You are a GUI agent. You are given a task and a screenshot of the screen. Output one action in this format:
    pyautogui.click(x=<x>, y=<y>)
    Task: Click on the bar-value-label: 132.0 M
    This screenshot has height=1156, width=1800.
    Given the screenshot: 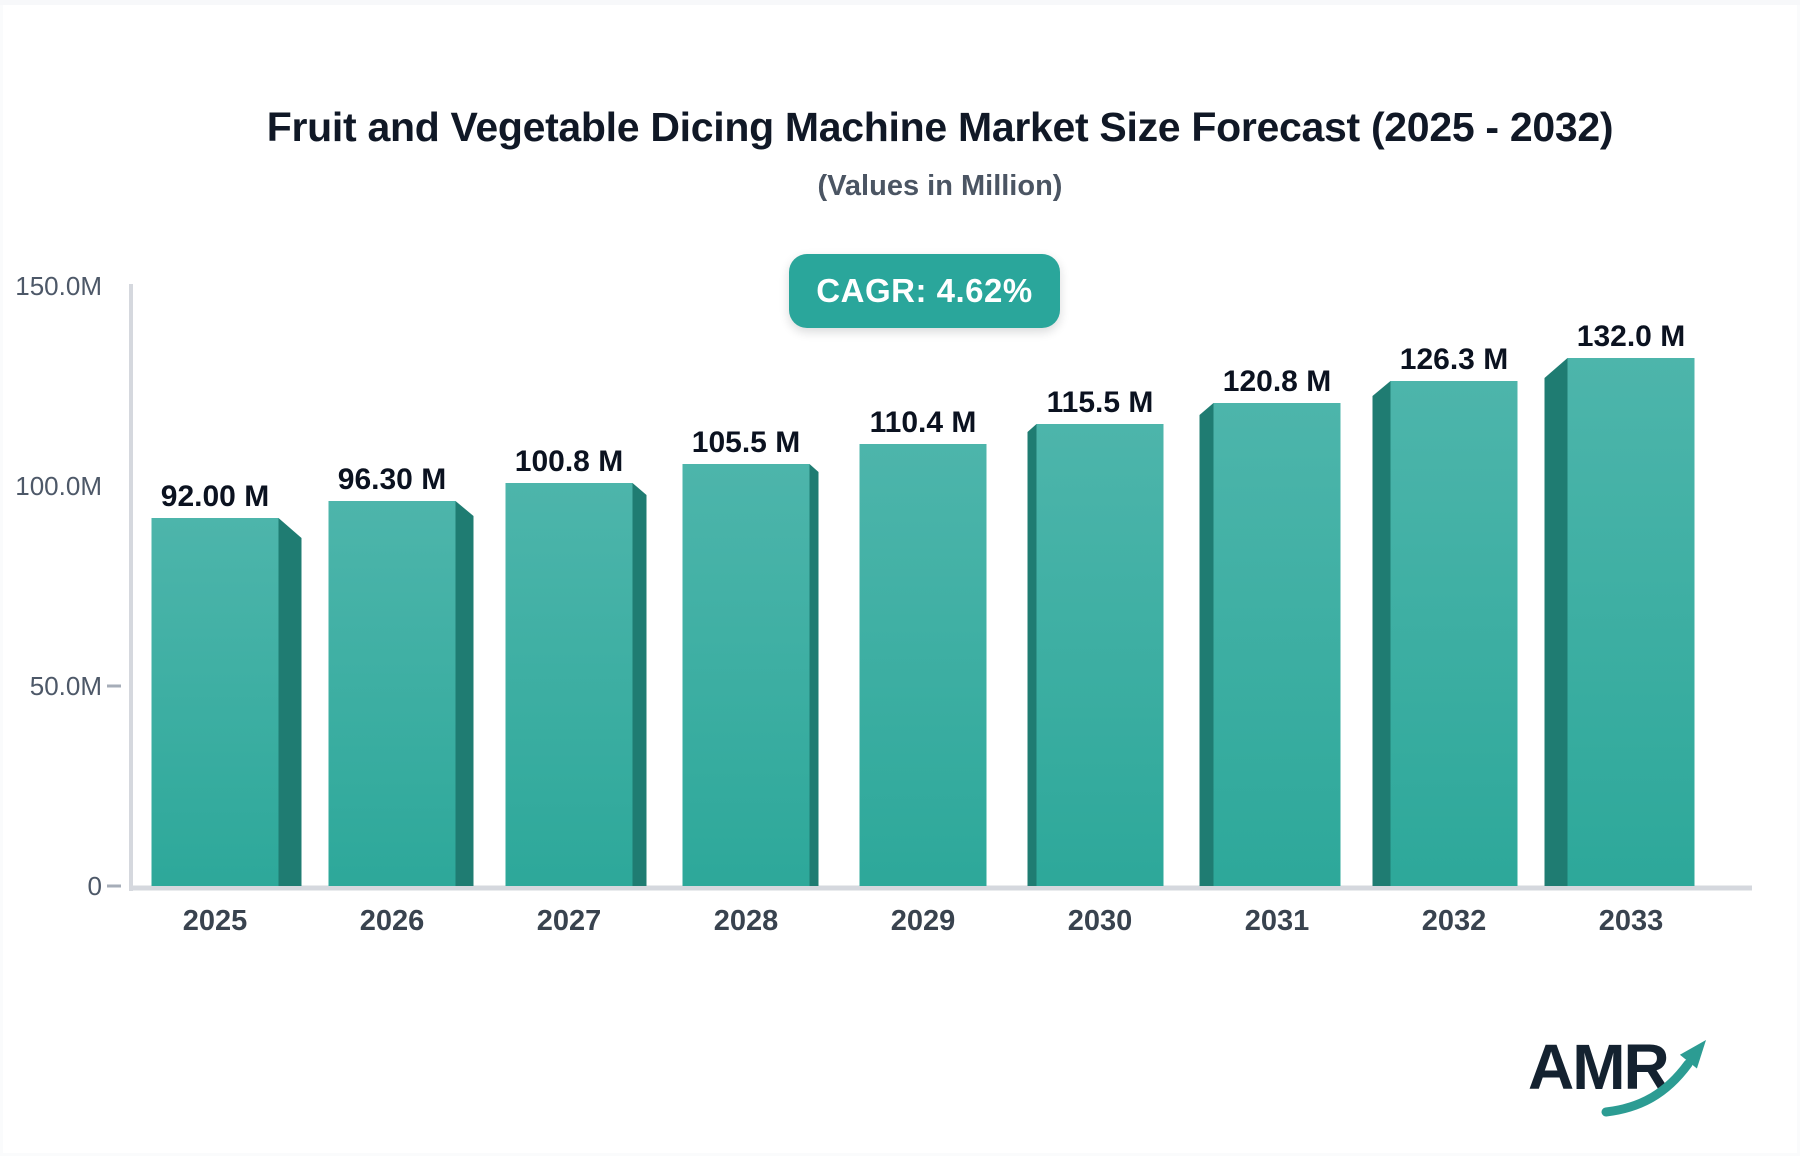 What is the action you would take?
    pyautogui.click(x=1631, y=336)
    